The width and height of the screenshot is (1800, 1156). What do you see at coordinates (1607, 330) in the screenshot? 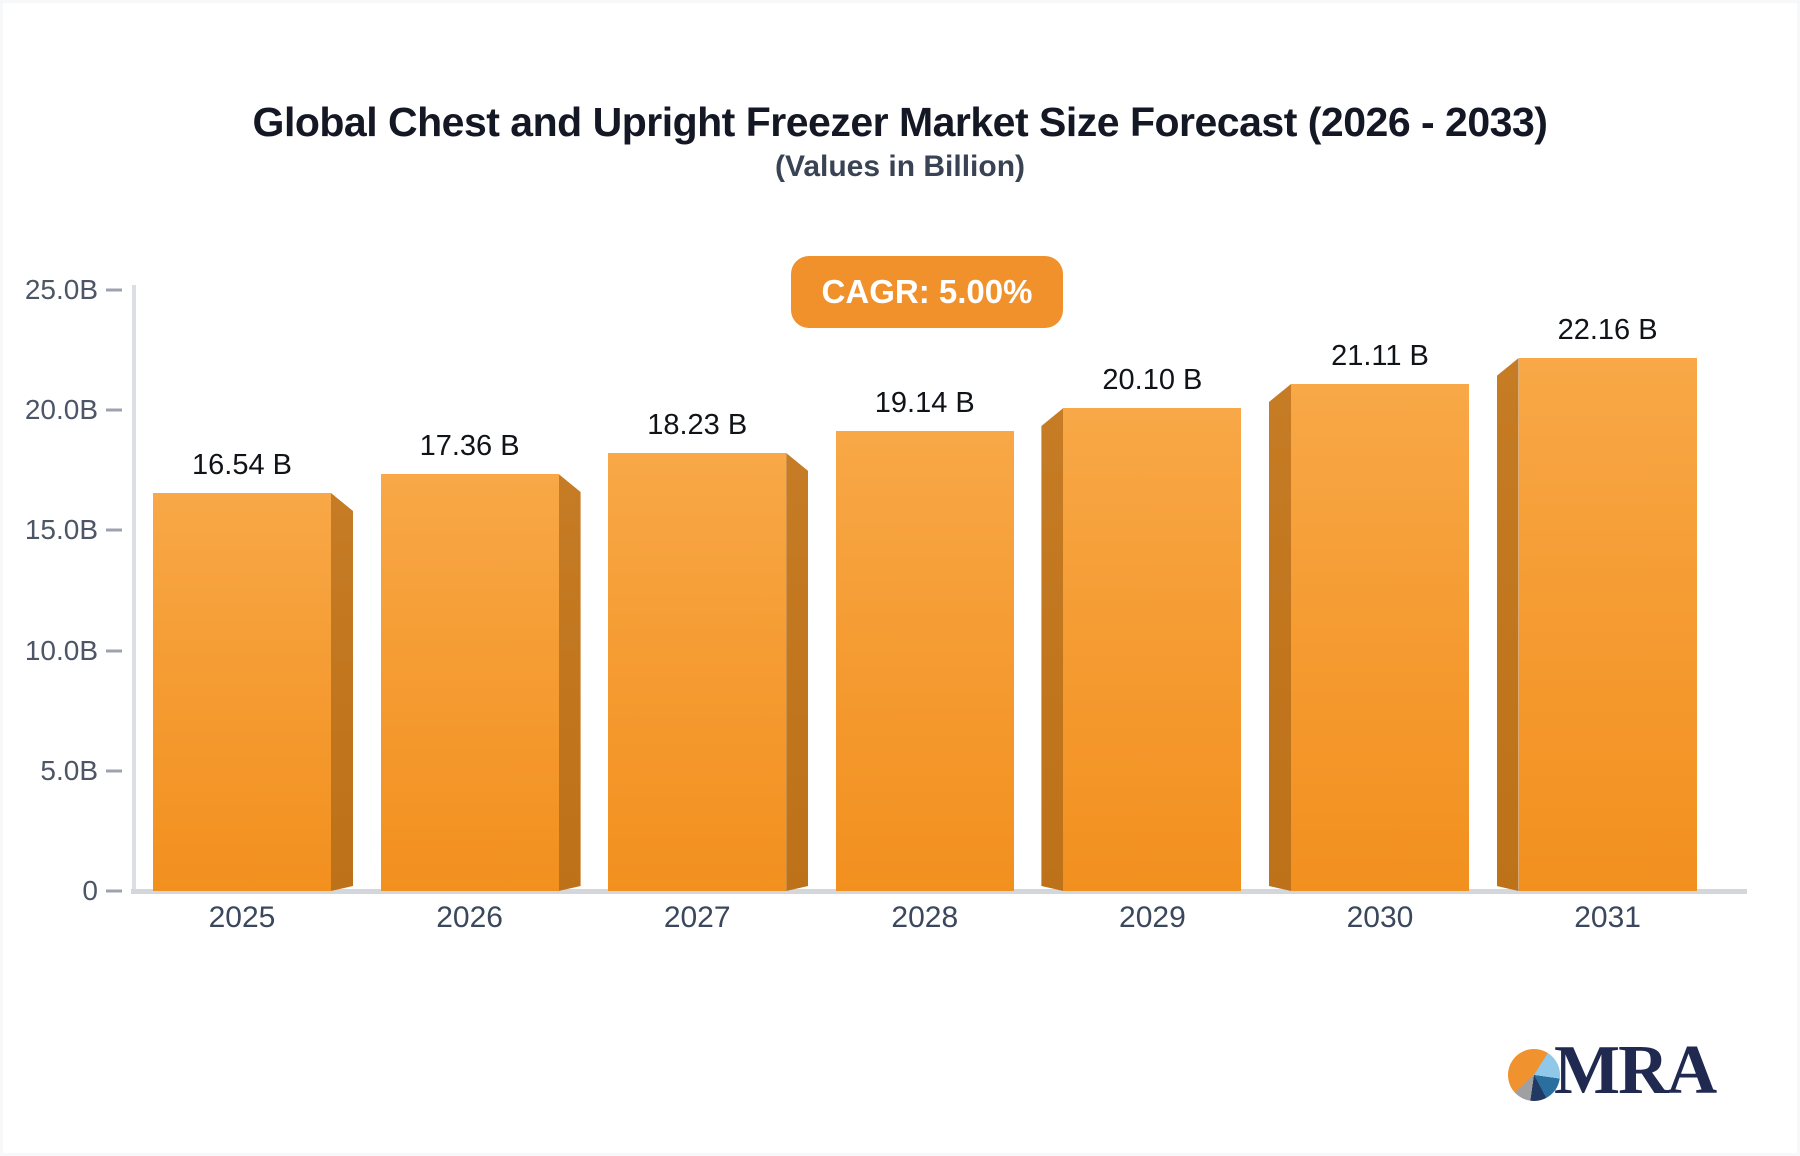
I see `bar-value-label: 22.16 B` at bounding box center [1607, 330].